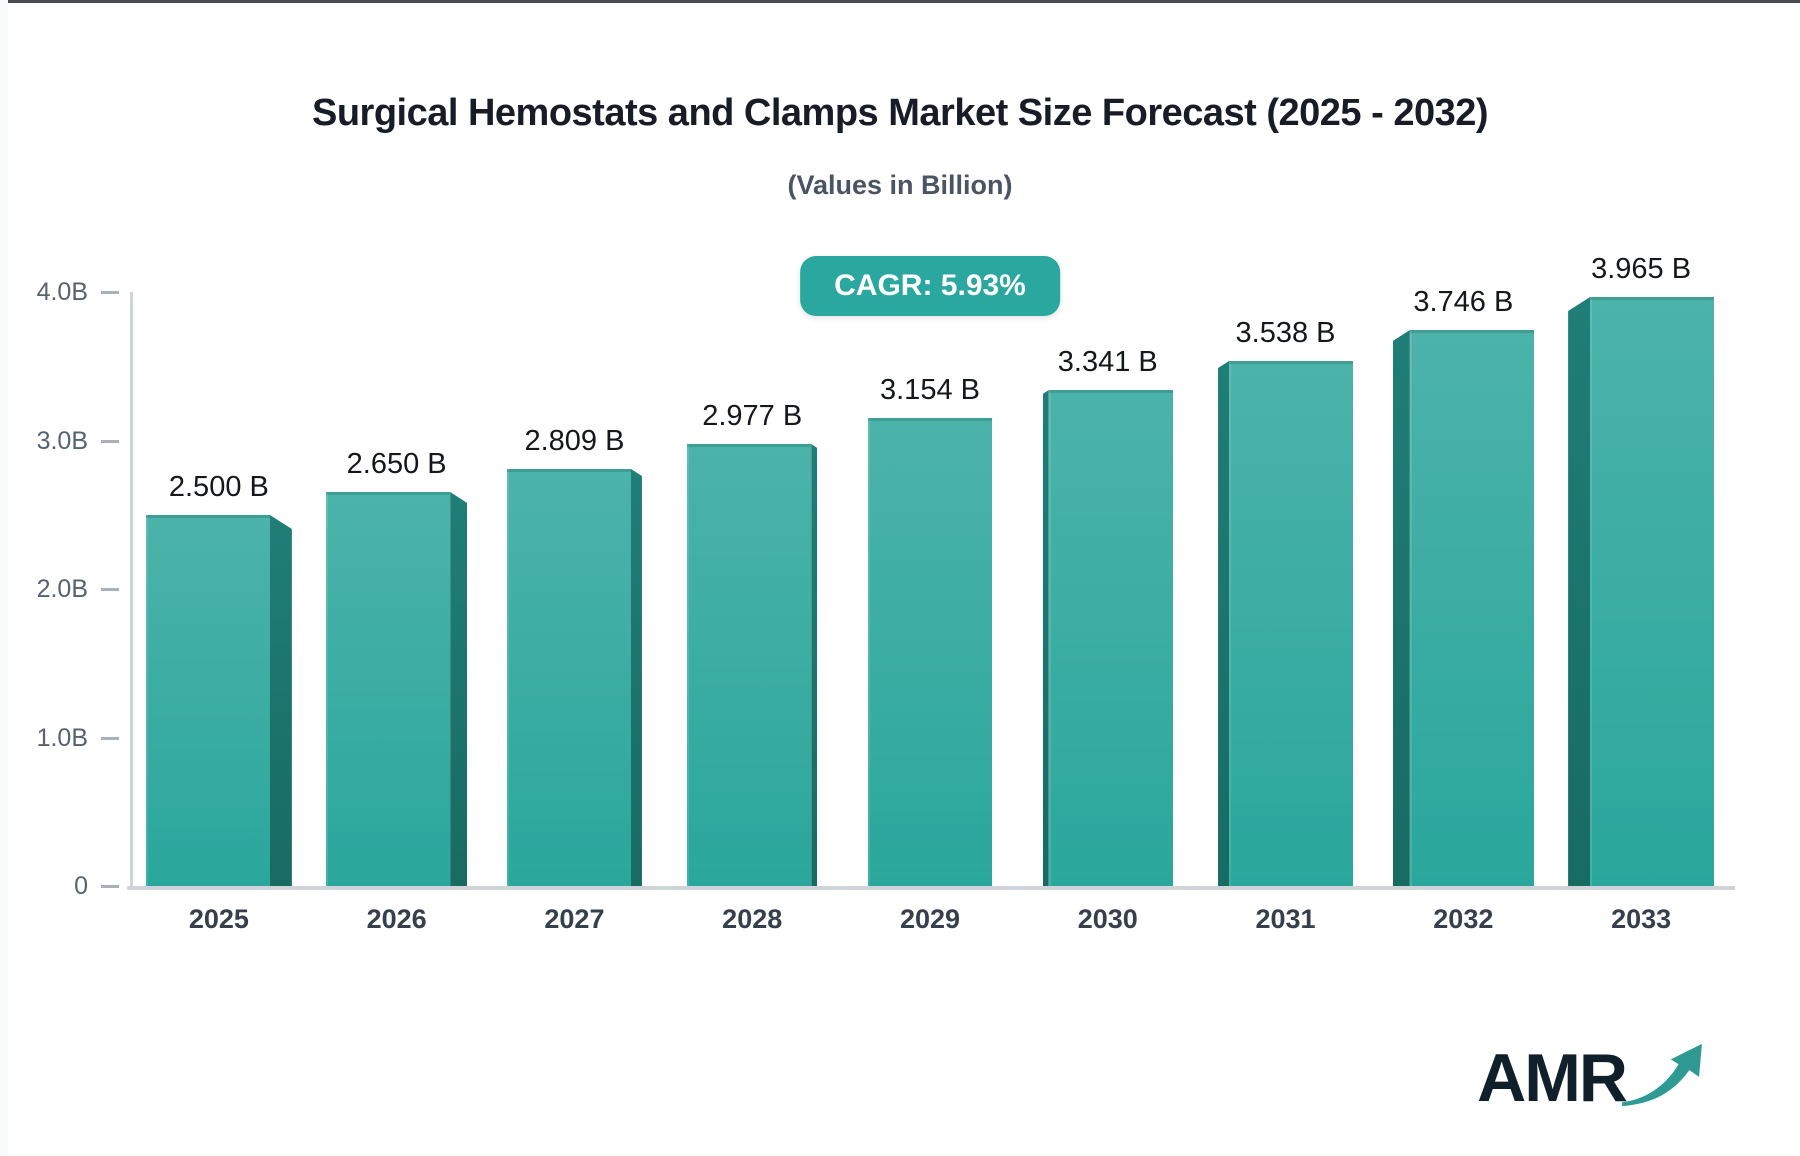 This screenshot has height=1156, width=1800. I want to click on bar-value-label: 3.341 B, so click(1107, 362).